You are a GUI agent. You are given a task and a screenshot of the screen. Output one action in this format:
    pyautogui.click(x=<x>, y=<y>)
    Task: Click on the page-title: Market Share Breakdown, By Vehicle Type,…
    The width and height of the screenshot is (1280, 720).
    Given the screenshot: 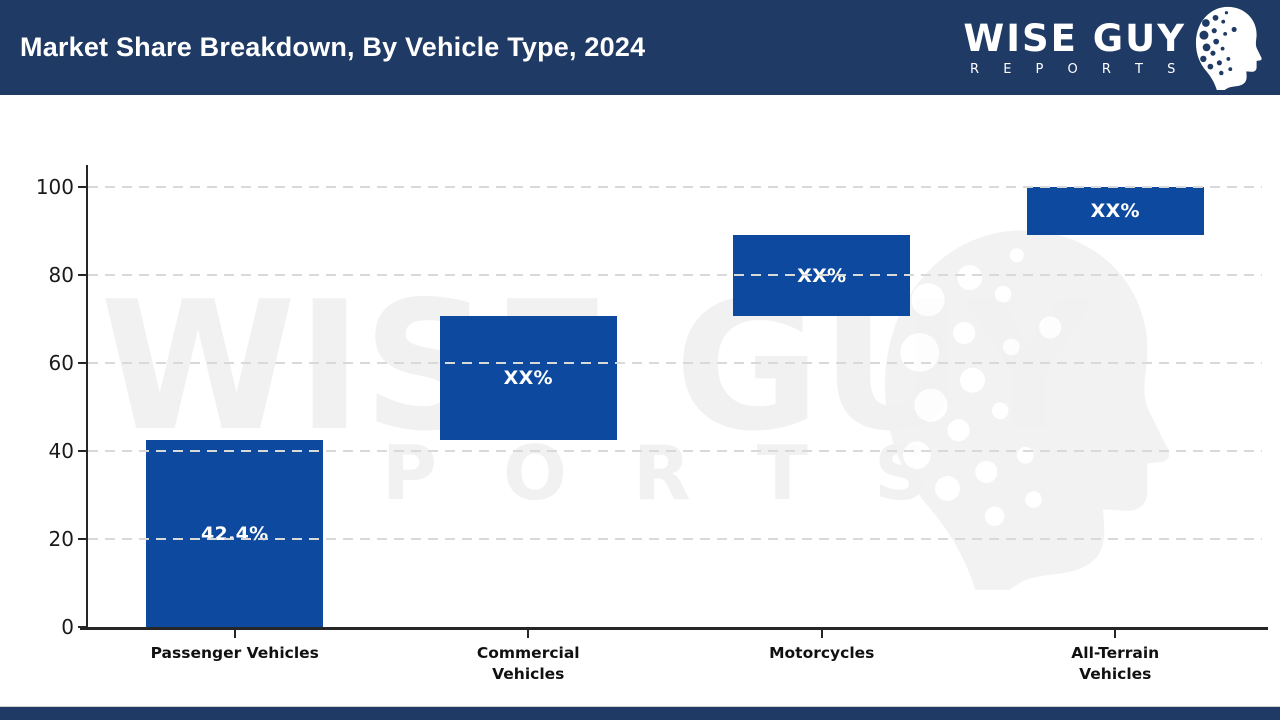 What is the action you would take?
    pyautogui.click(x=333, y=47)
    